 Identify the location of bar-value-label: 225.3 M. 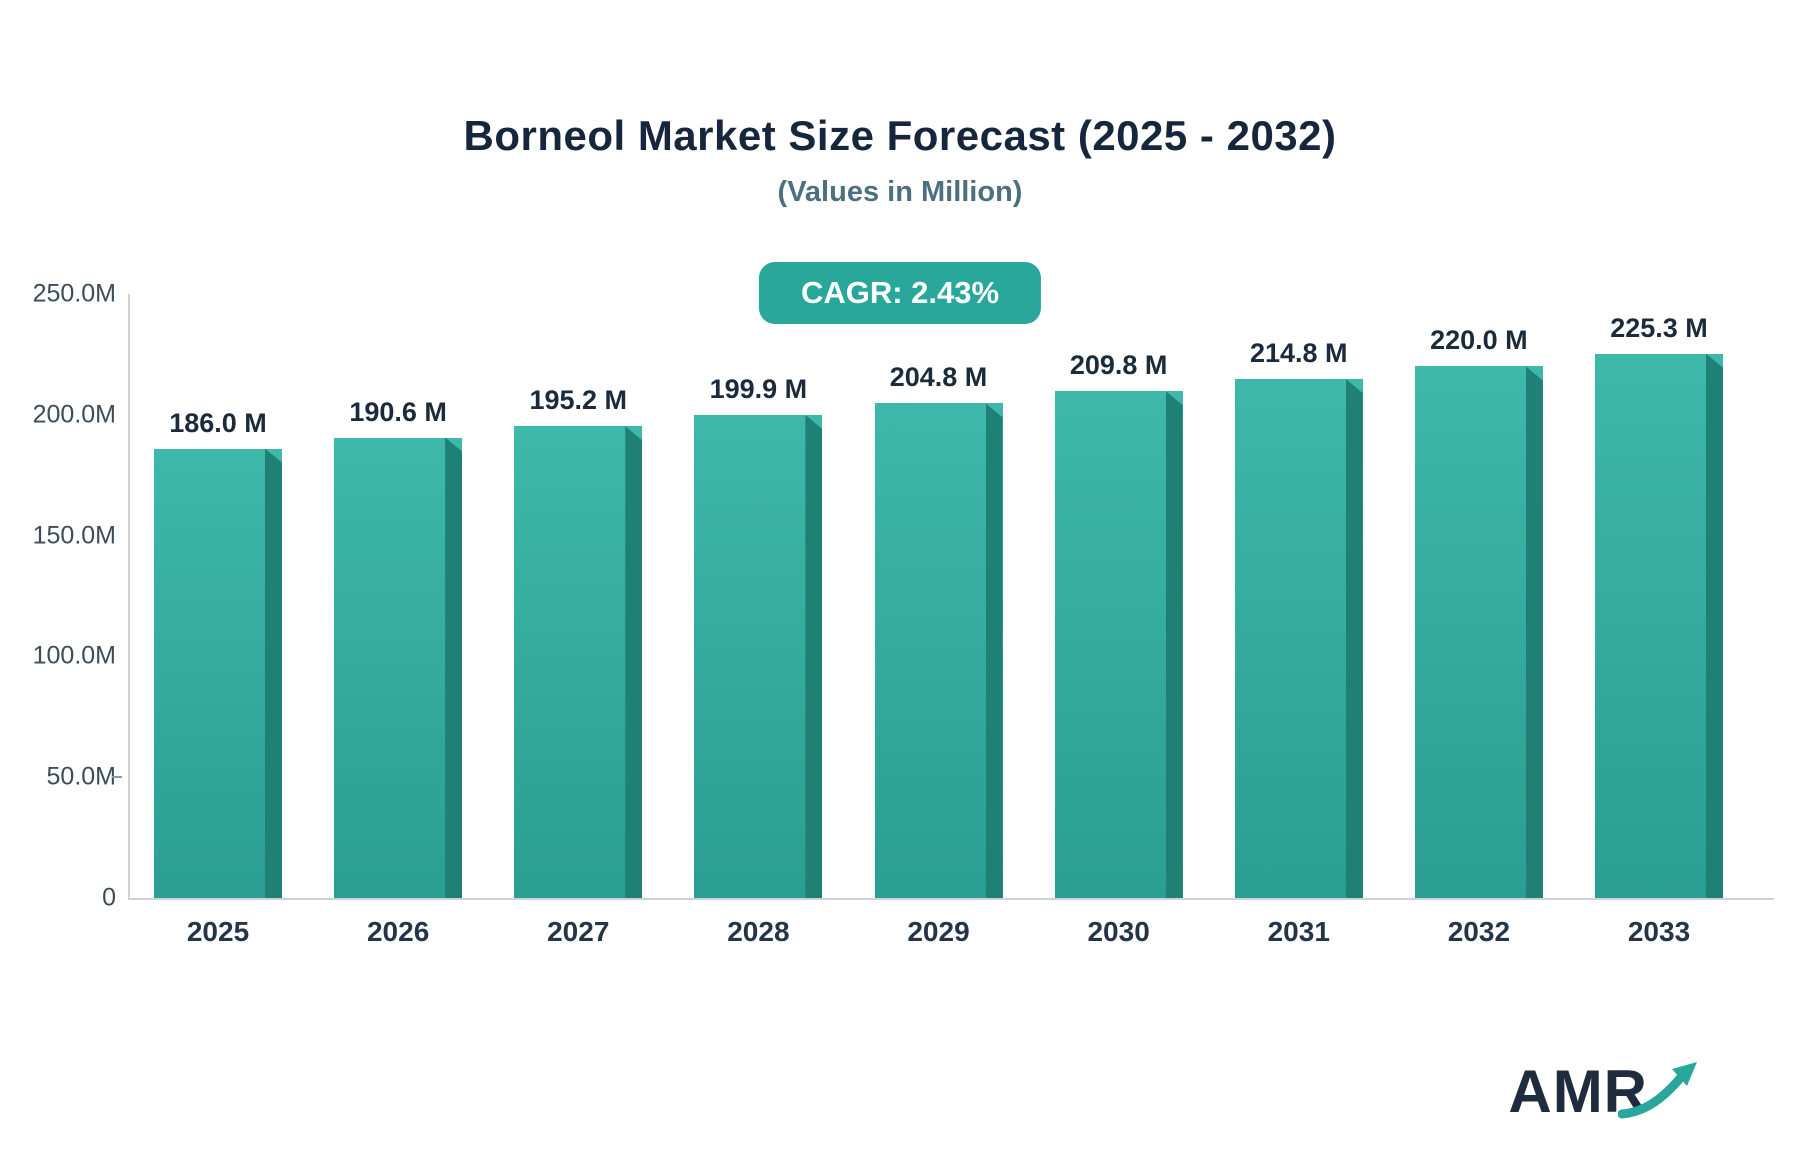
(1659, 327).